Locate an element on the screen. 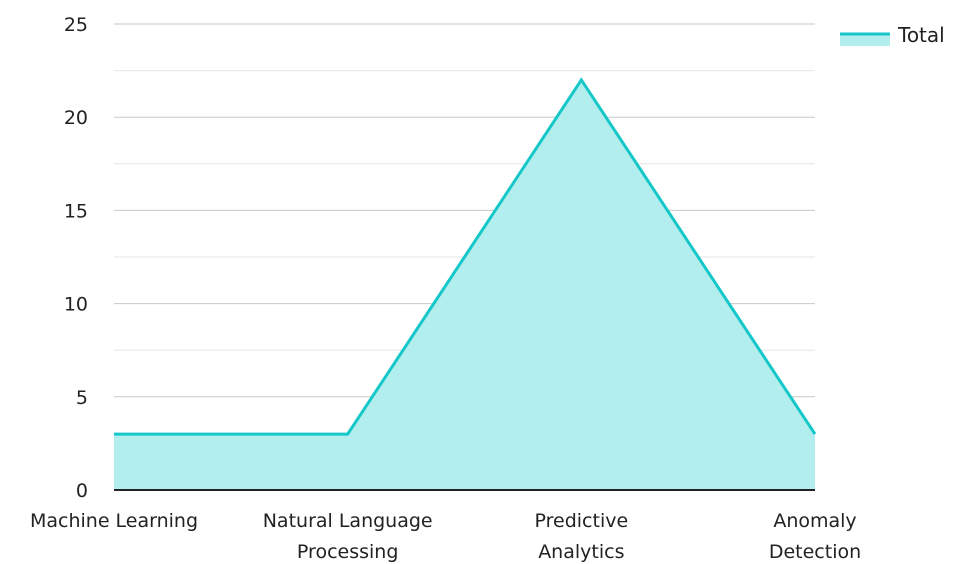 This screenshot has height=564, width=956. x-tick-label-line: Anomaly is located at coordinates (814, 521).